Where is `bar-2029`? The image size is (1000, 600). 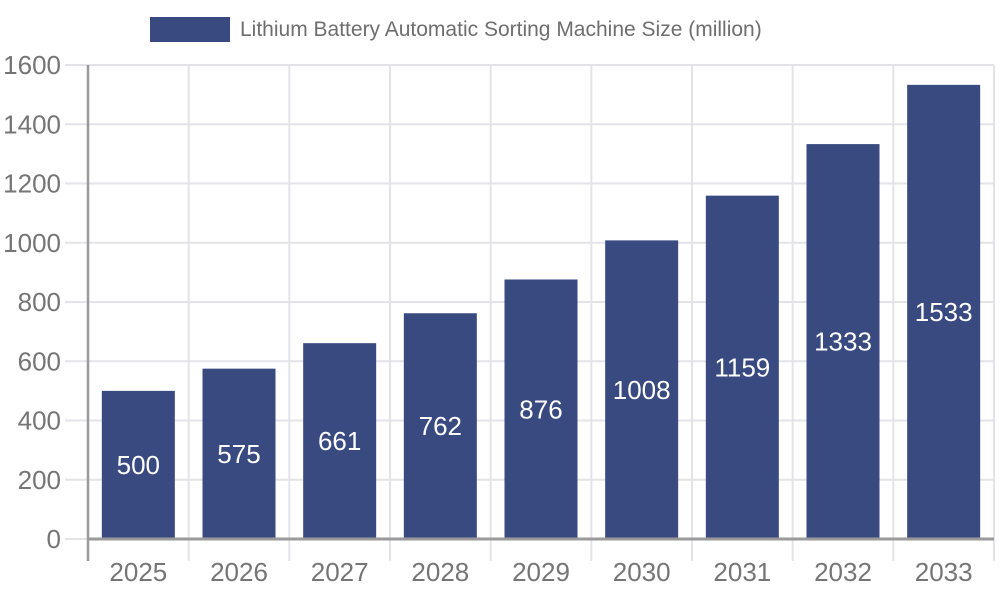
bar-2029 is located at coordinates (541, 409).